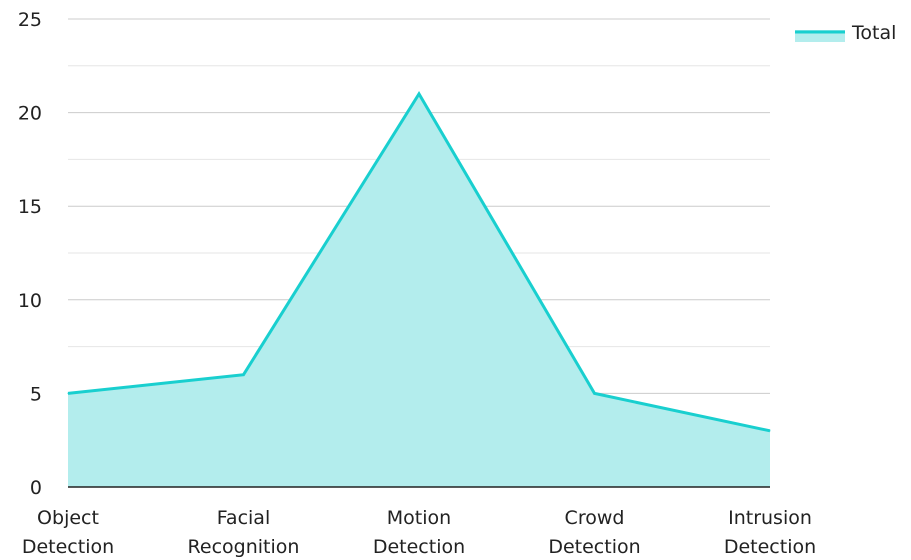  I want to click on x-tick-label: Facial Recognition, so click(244, 532).